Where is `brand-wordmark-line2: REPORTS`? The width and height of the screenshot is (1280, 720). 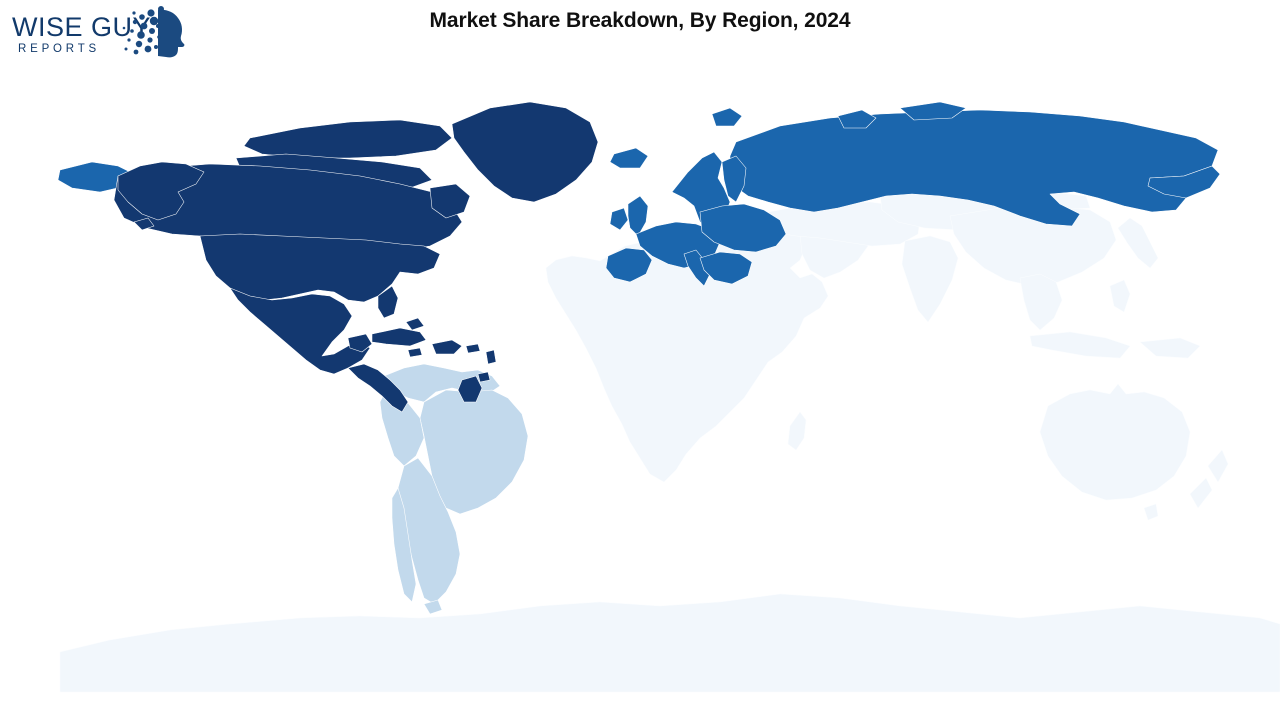 brand-wordmark-line2: REPORTS is located at coordinates (59, 49).